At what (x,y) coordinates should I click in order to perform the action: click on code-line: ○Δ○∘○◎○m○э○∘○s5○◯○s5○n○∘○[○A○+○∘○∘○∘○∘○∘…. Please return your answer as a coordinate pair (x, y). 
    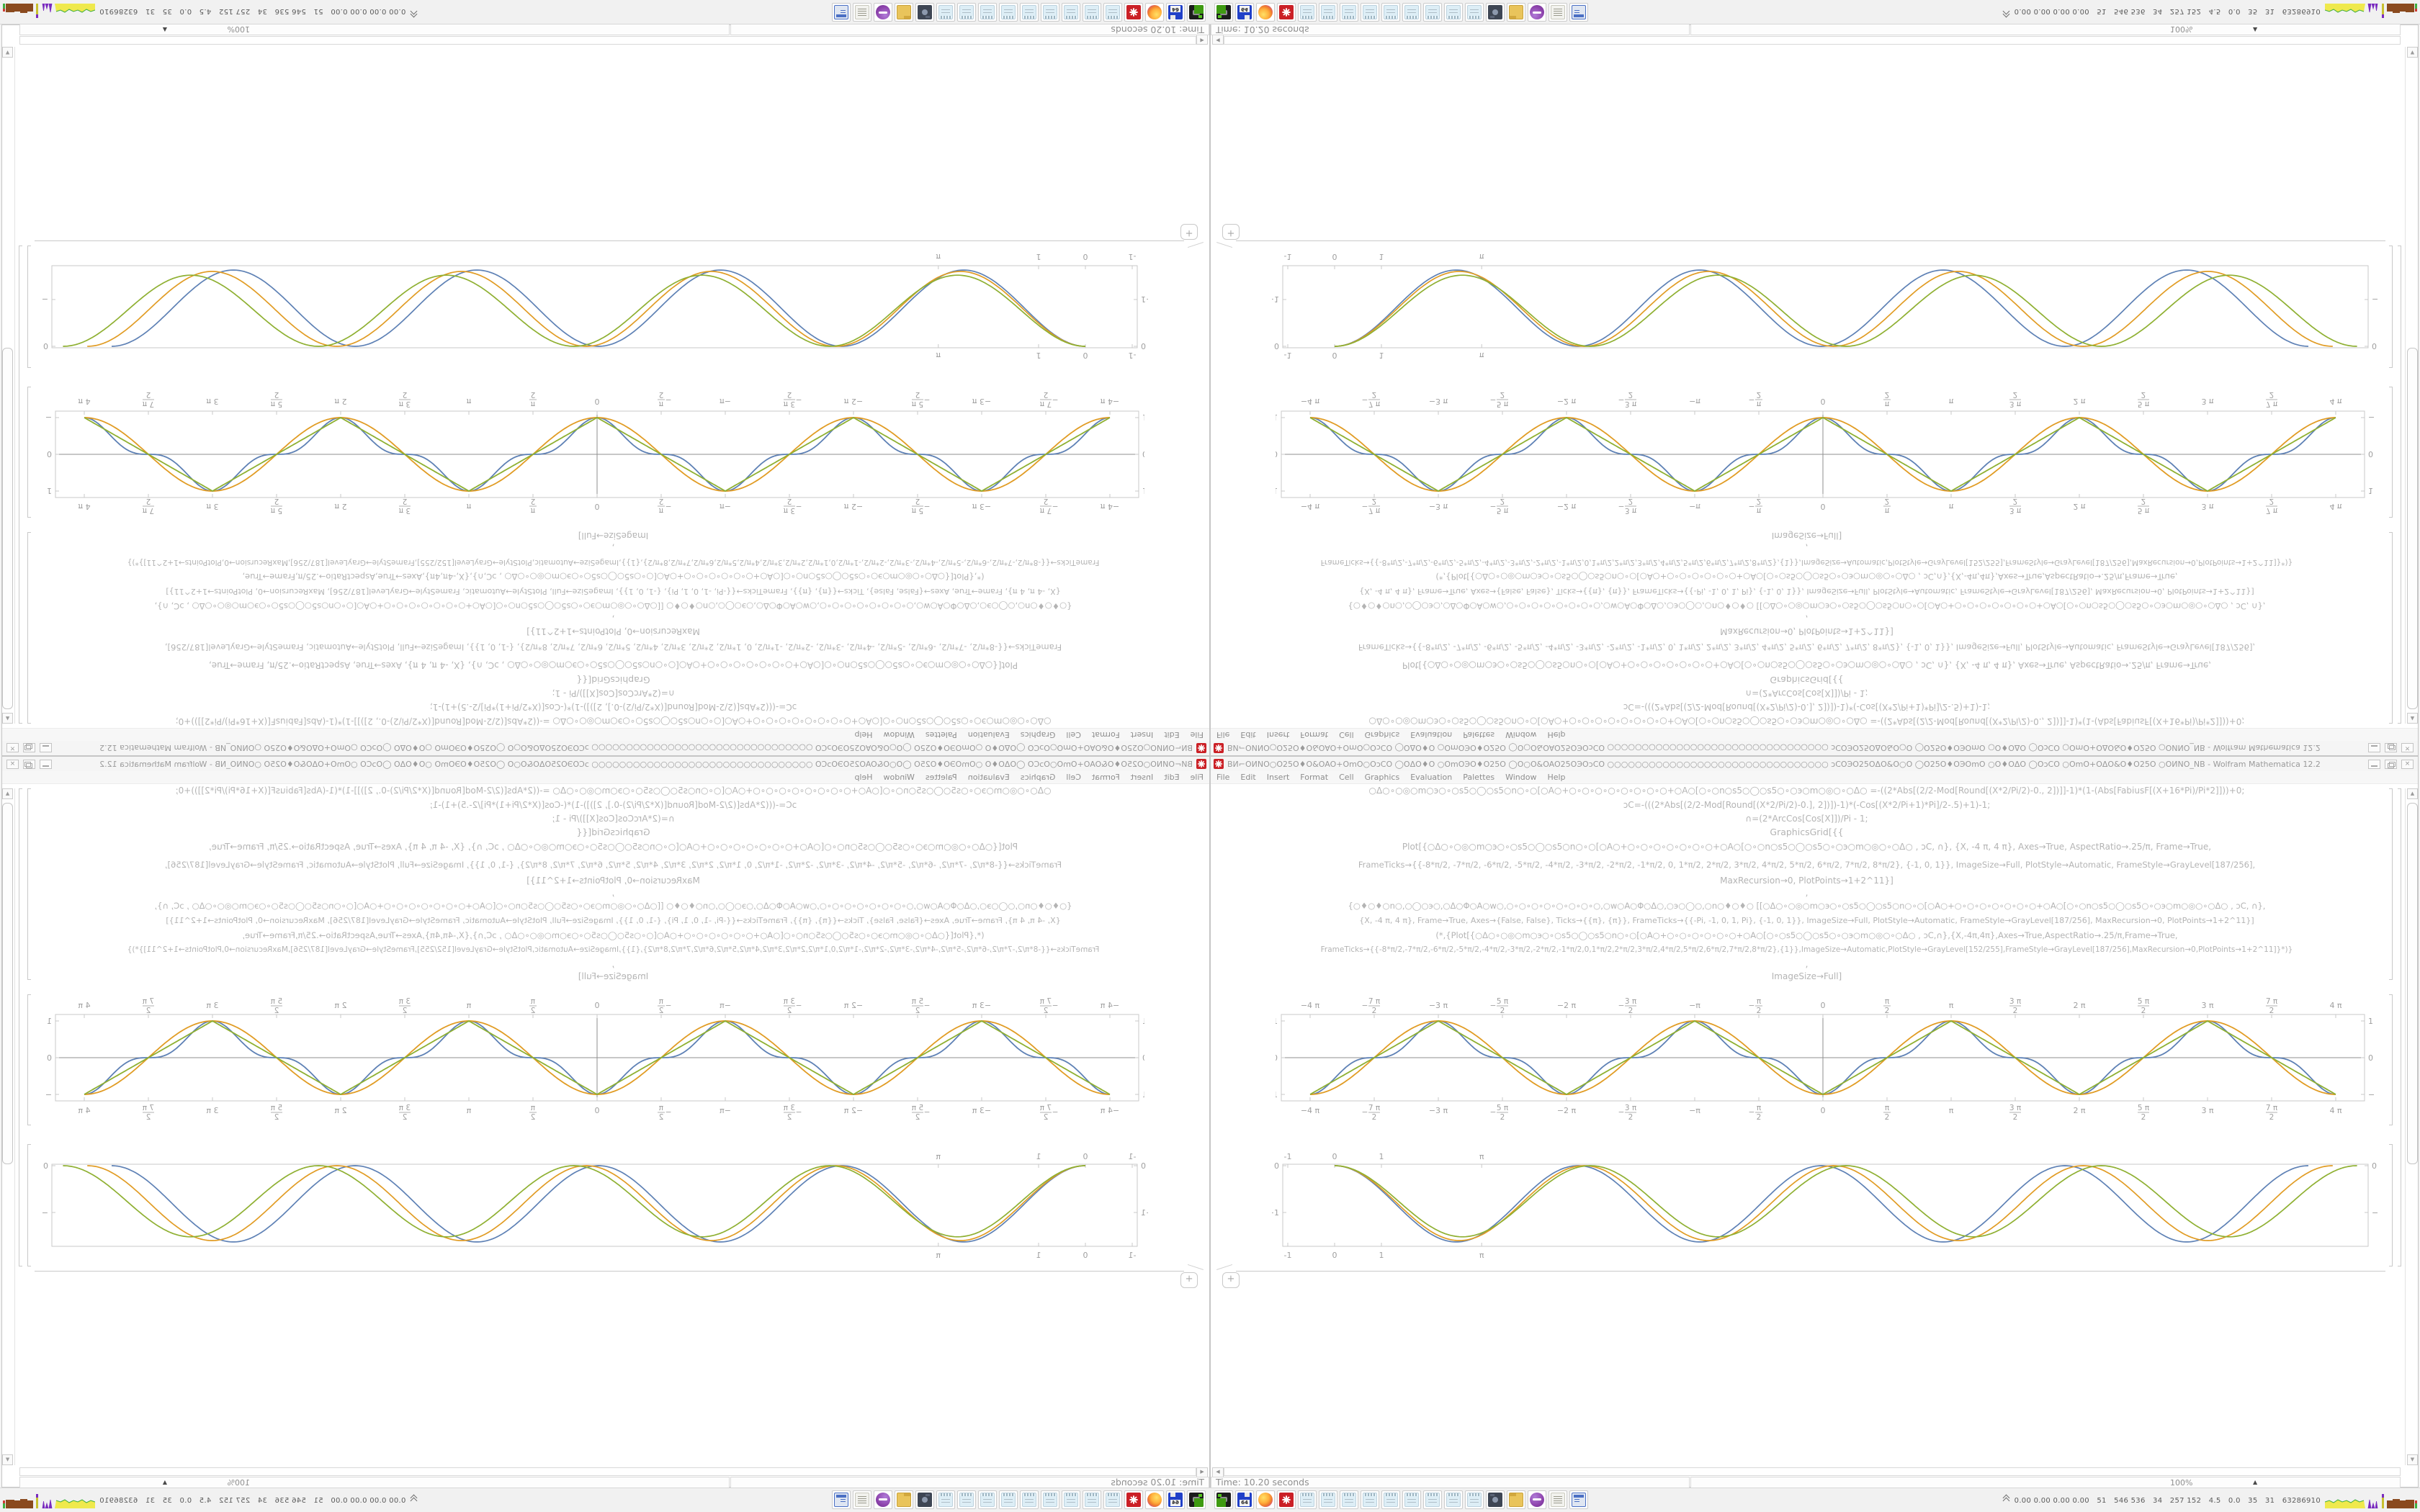
    Looking at the image, I should click on (613, 791).